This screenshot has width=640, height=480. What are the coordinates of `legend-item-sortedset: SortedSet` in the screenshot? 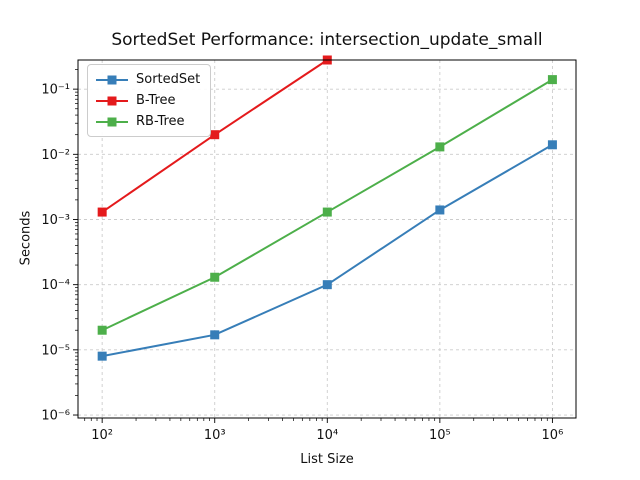 It's located at (147, 79).